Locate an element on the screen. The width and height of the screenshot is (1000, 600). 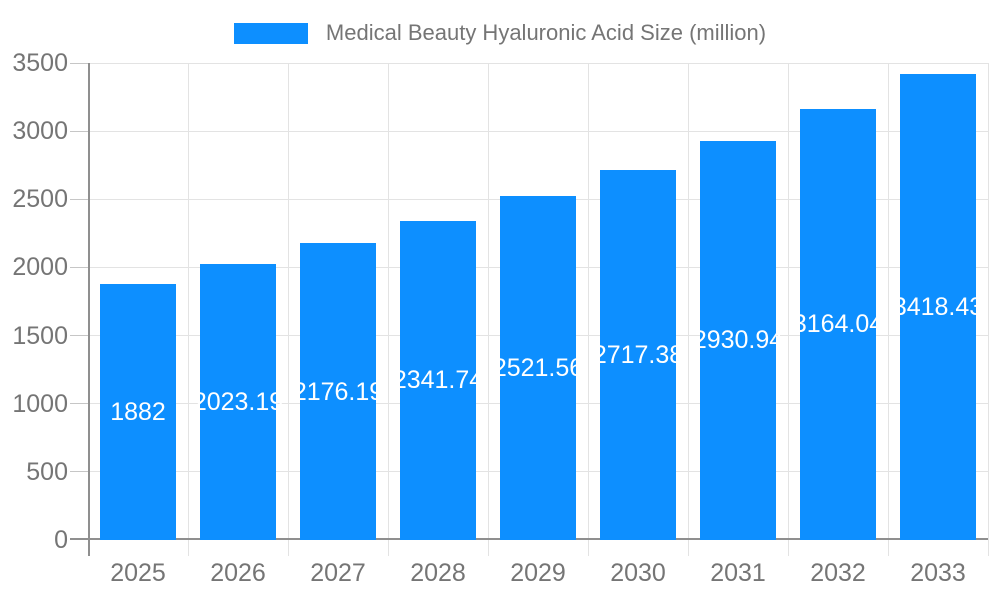
bar-value-label: 2521.56 is located at coordinates (538, 368).